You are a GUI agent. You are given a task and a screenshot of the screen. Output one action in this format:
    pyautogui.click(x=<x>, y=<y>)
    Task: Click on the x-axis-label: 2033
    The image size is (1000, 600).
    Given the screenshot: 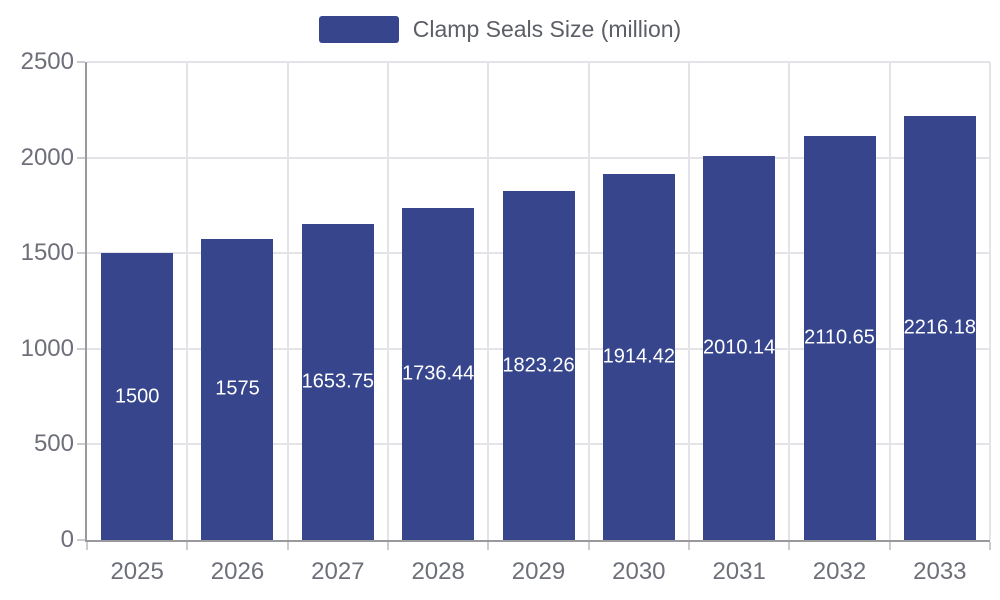 What is the action you would take?
    pyautogui.click(x=940, y=571)
    